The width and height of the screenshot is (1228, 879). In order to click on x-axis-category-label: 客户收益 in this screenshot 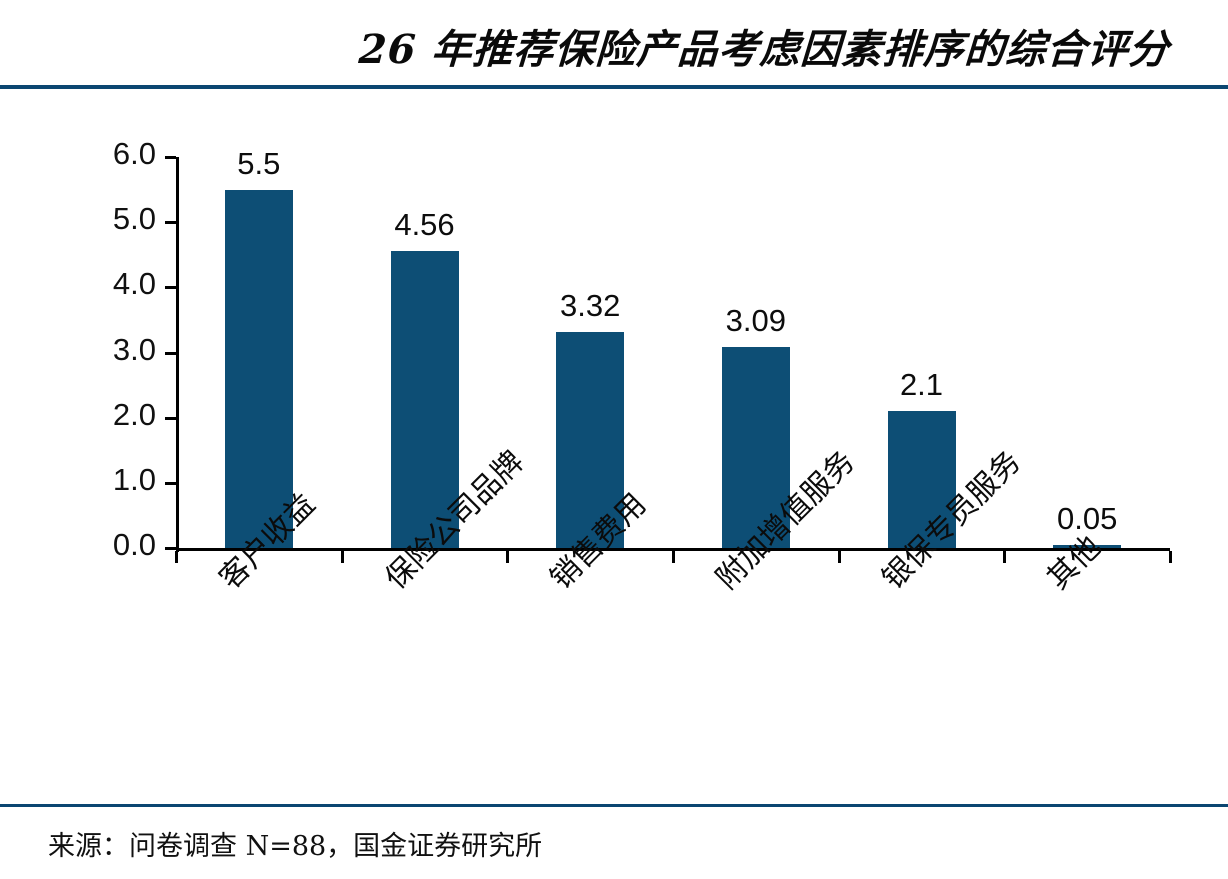, I will do `click(264, 542)`.